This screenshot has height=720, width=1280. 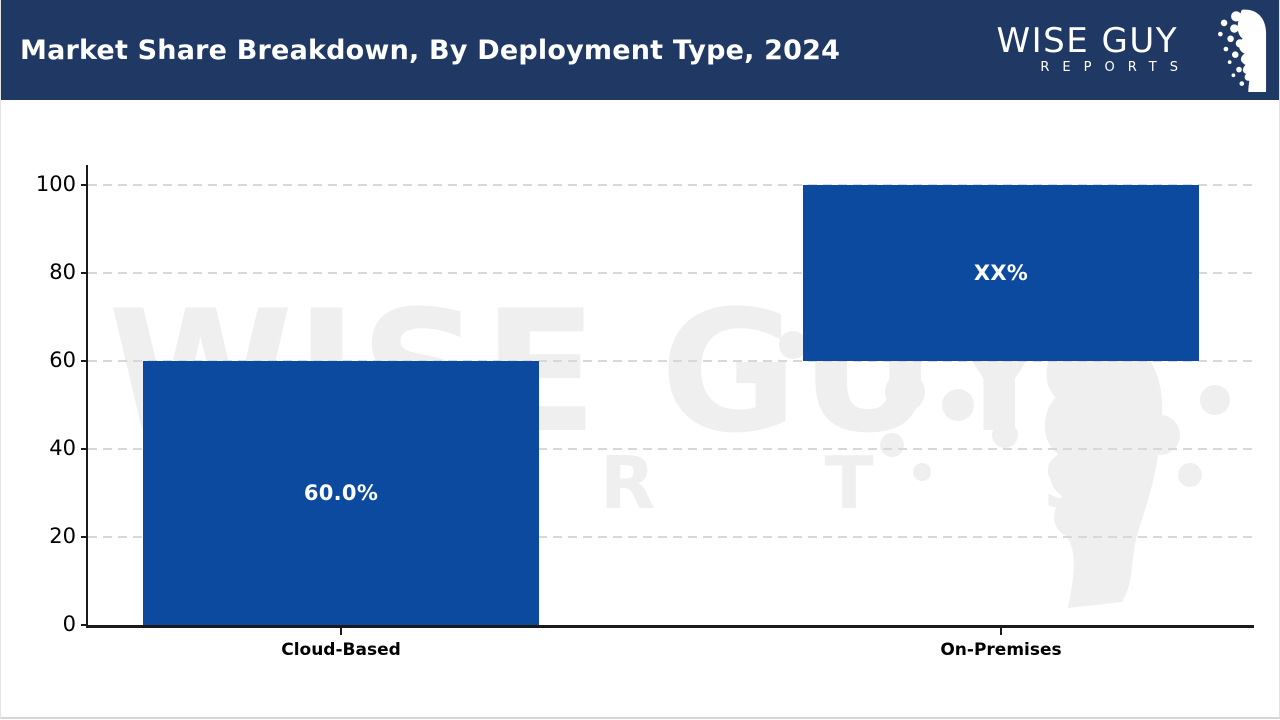 What do you see at coordinates (62, 272) in the screenshot?
I see `y-tick-label: 80` at bounding box center [62, 272].